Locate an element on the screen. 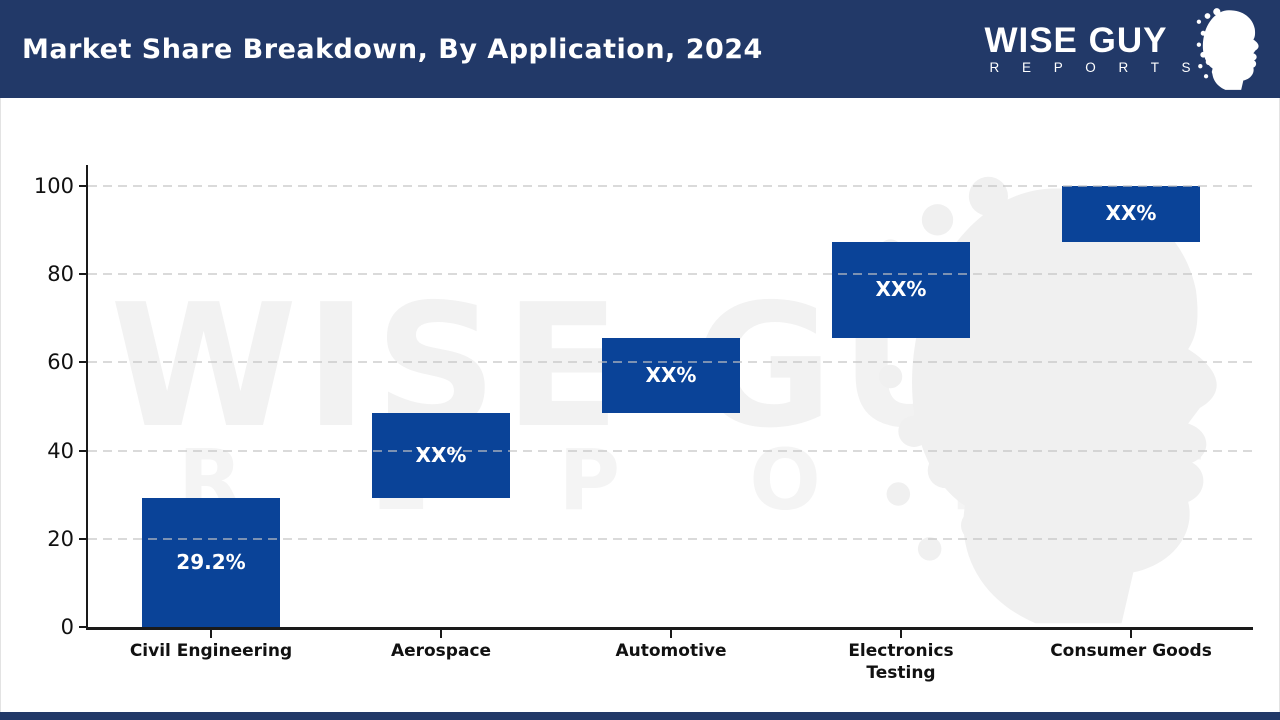 The width and height of the screenshot is (1280, 720). x-tick-label: Aerospace is located at coordinates (441, 651).